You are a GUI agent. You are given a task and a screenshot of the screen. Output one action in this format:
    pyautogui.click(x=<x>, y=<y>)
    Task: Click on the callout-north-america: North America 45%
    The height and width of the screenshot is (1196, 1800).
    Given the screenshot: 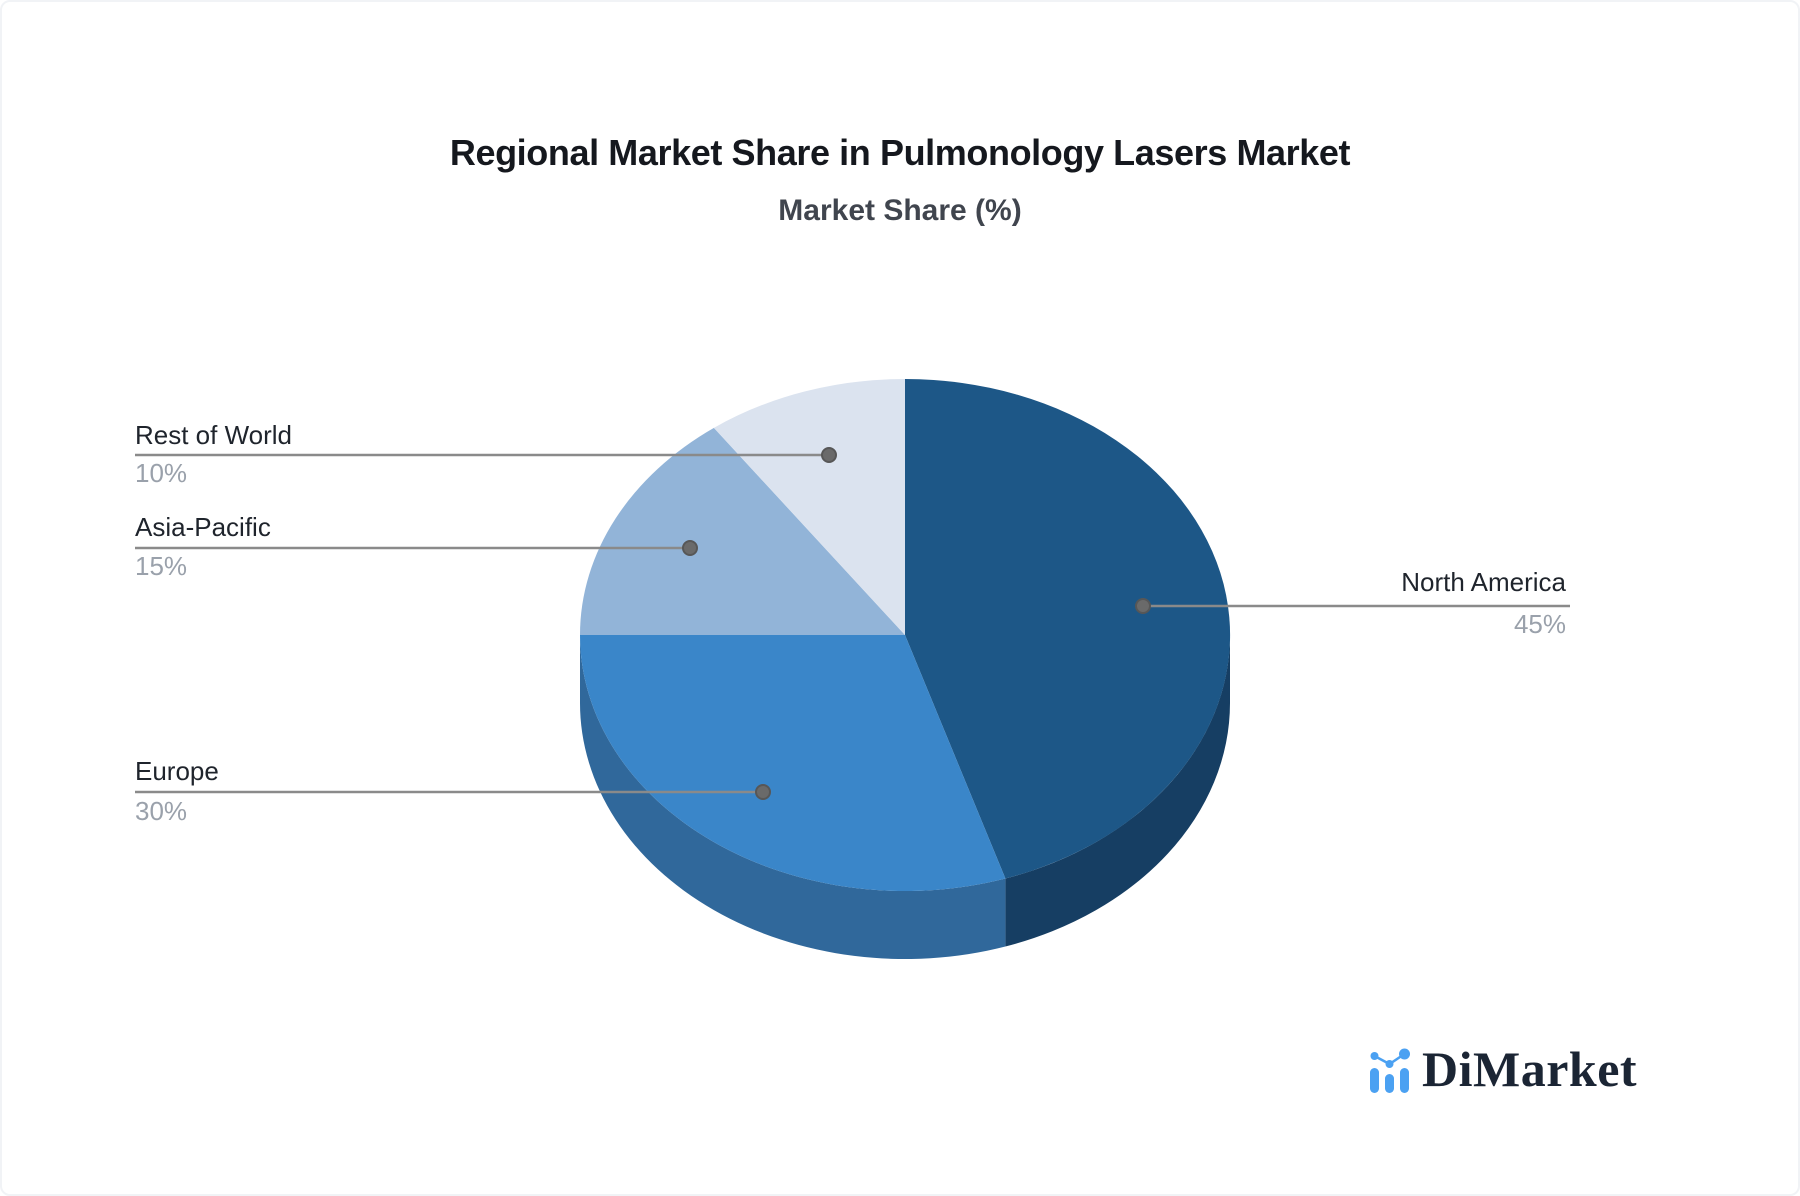 What is the action you would take?
    pyautogui.click(x=1483, y=602)
    